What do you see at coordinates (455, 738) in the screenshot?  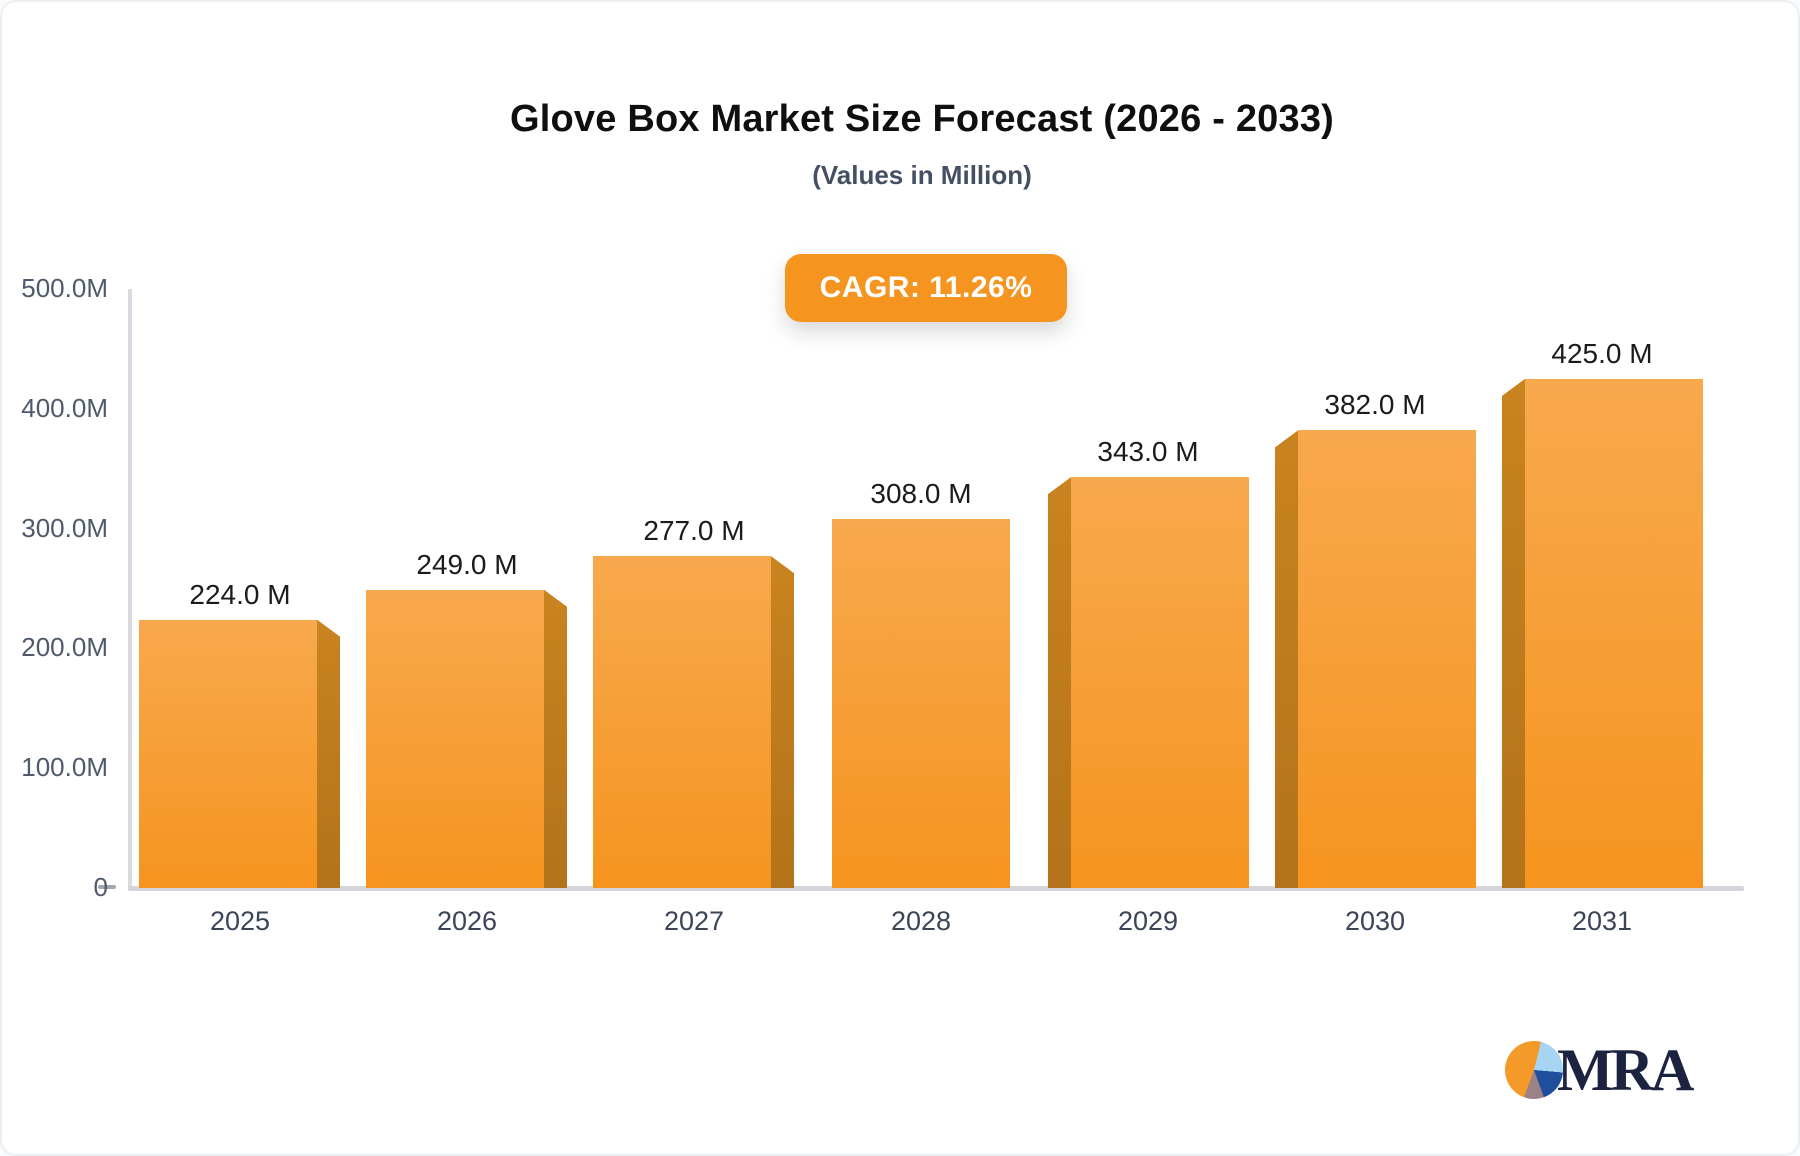 I see `bar-2026` at bounding box center [455, 738].